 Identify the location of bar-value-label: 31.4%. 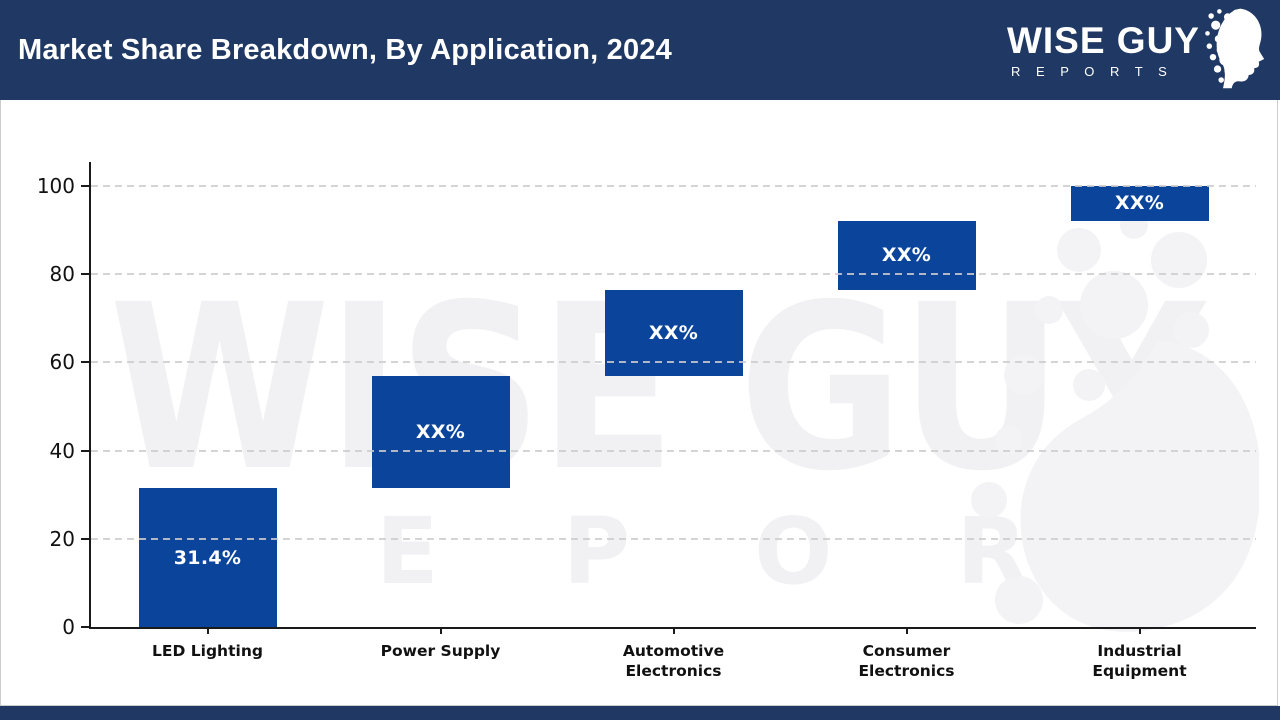
(207, 557).